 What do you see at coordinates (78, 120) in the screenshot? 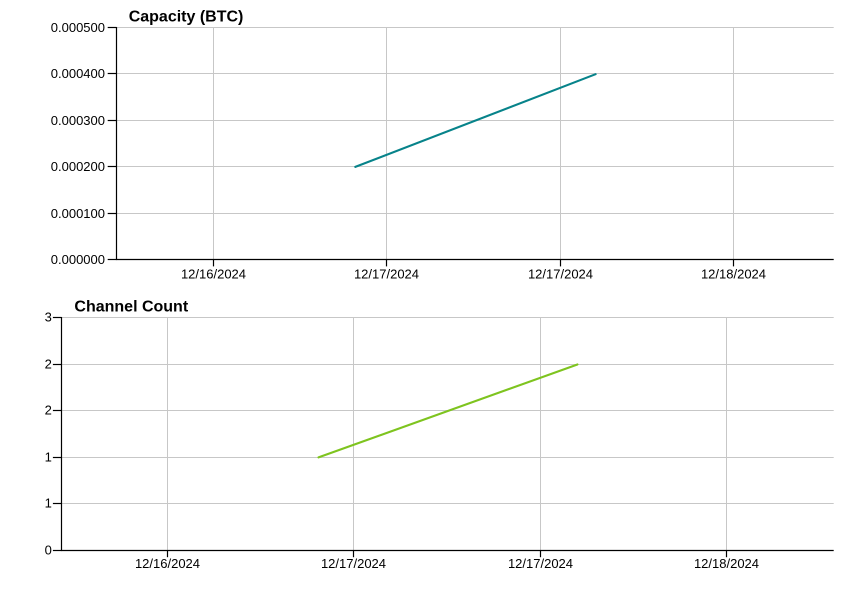
I see `svg-text: 0.000300` at bounding box center [78, 120].